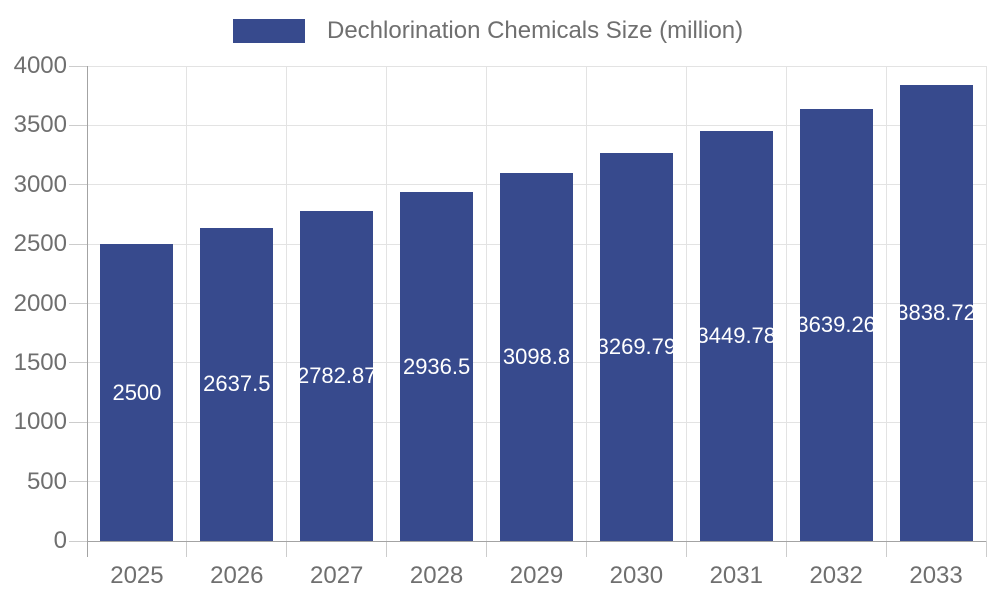  What do you see at coordinates (40, 65) in the screenshot?
I see `y-tick-label: 4000` at bounding box center [40, 65].